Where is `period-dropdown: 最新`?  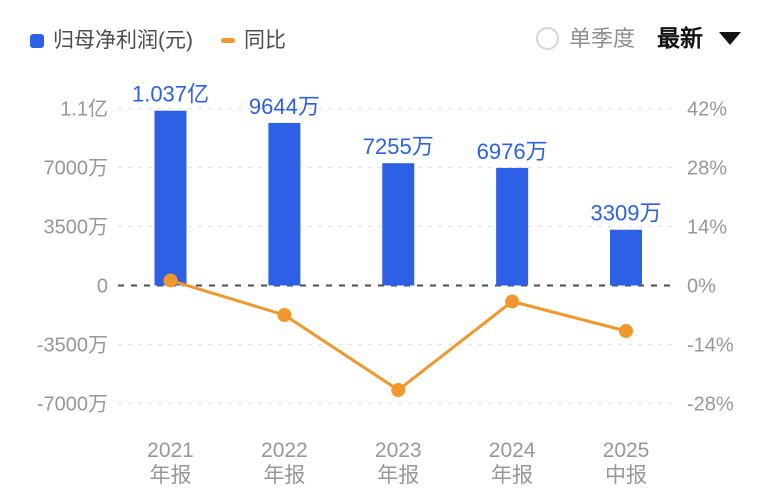 period-dropdown: 最新 is located at coordinates (699, 38).